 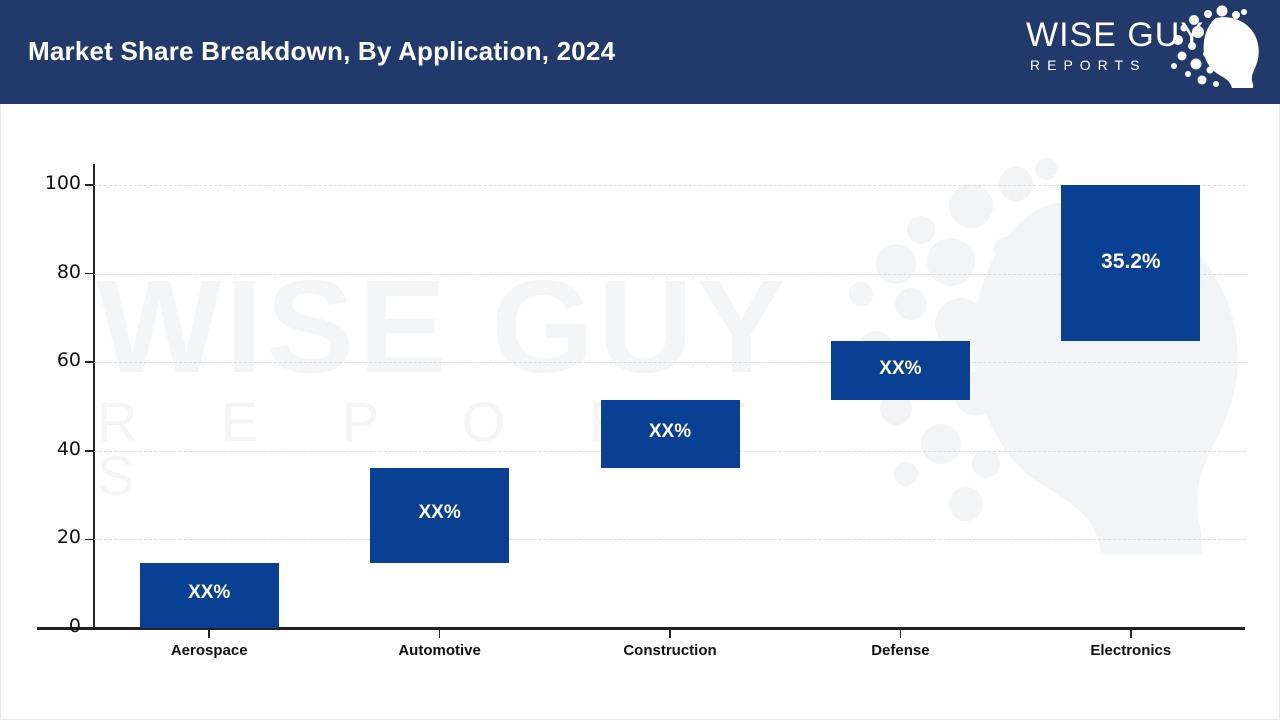 What do you see at coordinates (68, 271) in the screenshot?
I see `y-axis-label: 80` at bounding box center [68, 271].